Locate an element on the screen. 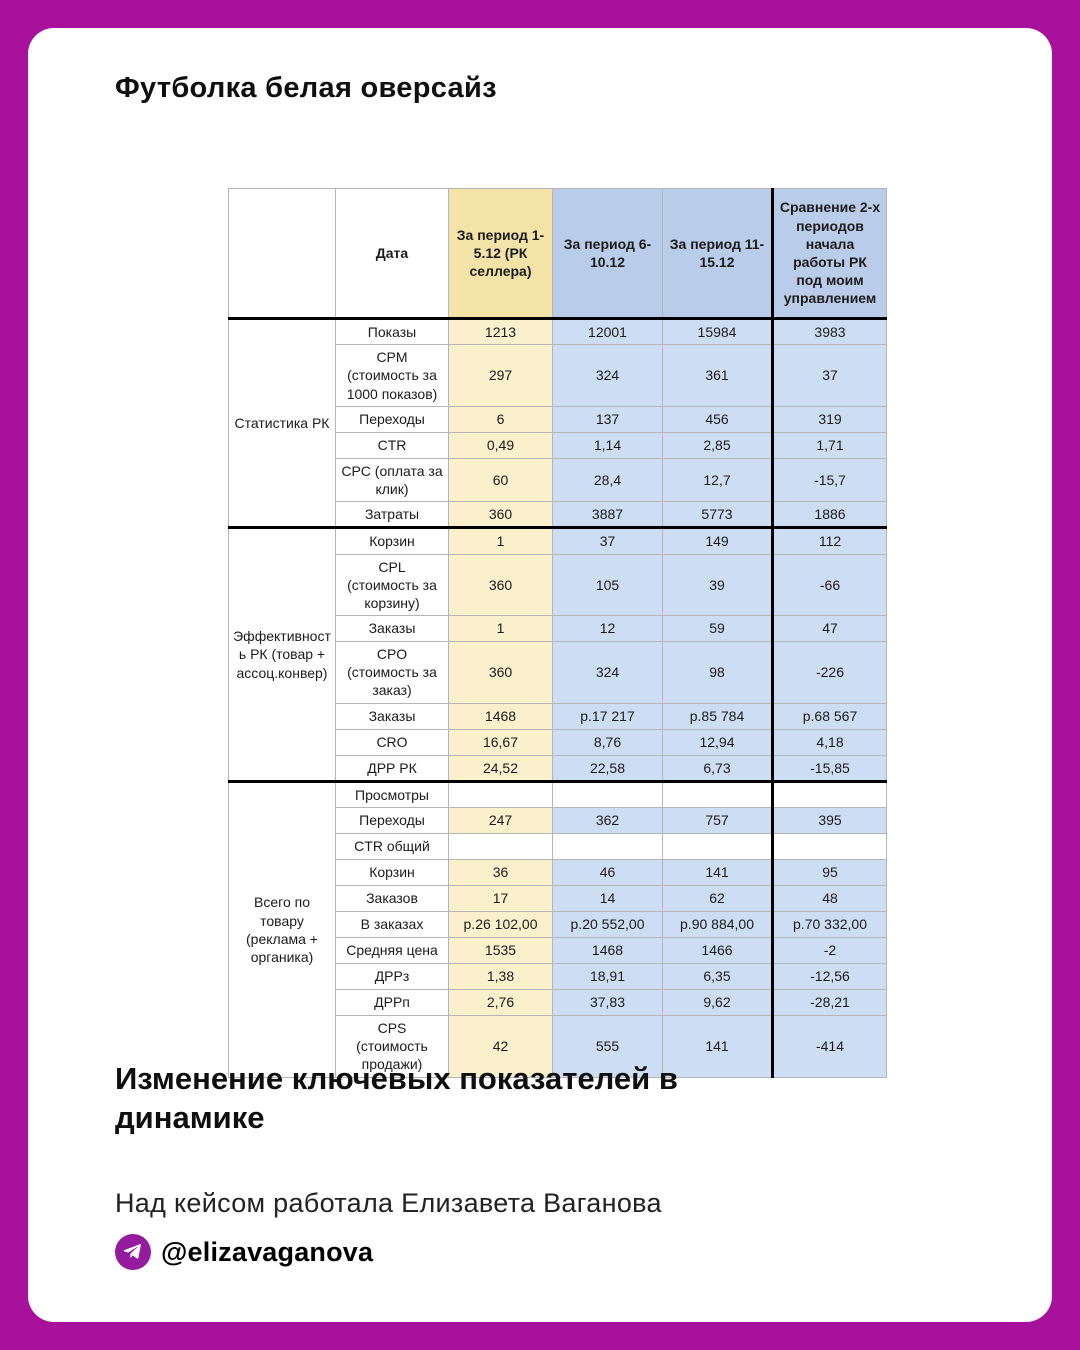 This screenshot has width=1080, height=1350. row-label: Корзин is located at coordinates (392, 540).